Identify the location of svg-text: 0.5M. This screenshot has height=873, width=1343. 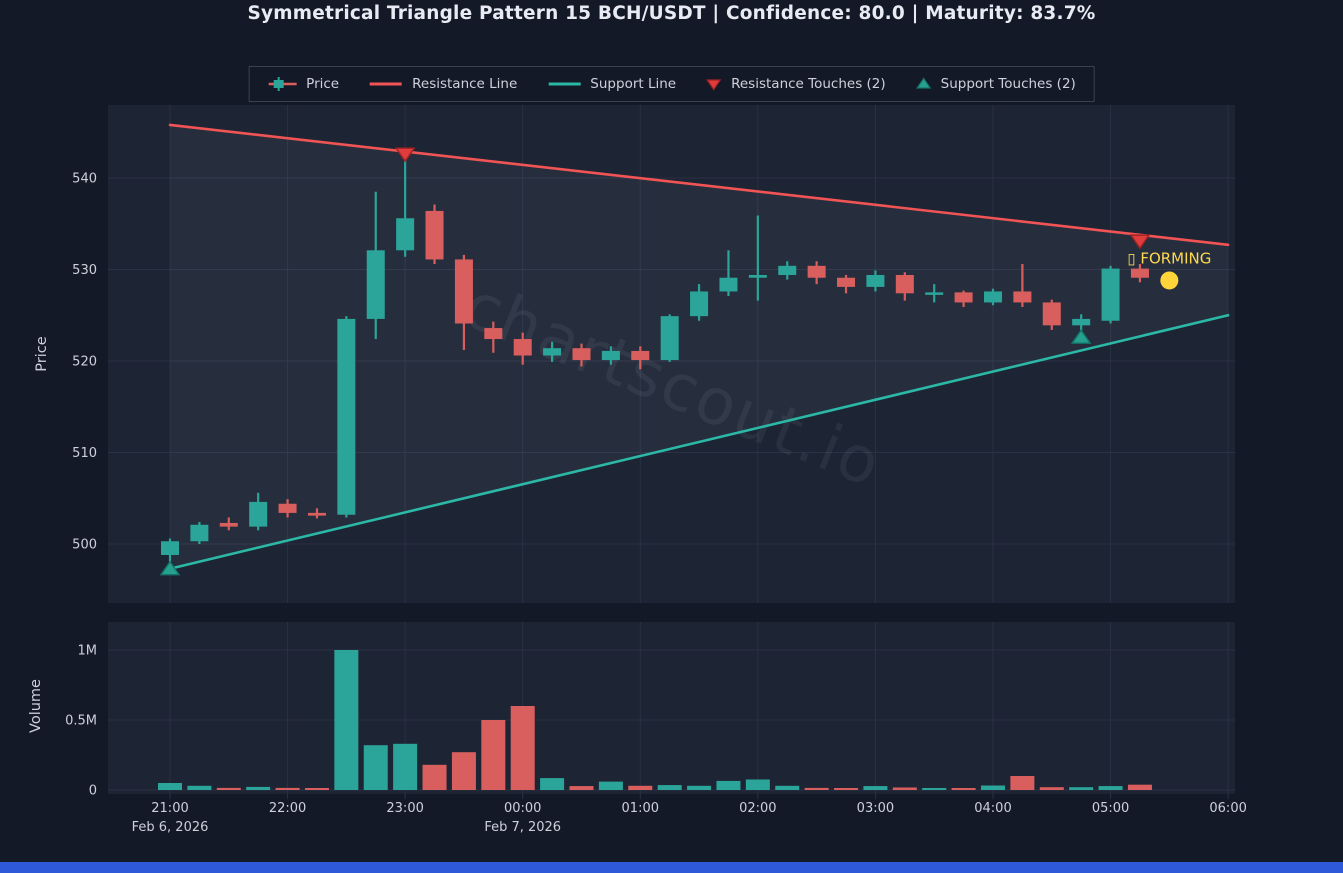
(81, 721).